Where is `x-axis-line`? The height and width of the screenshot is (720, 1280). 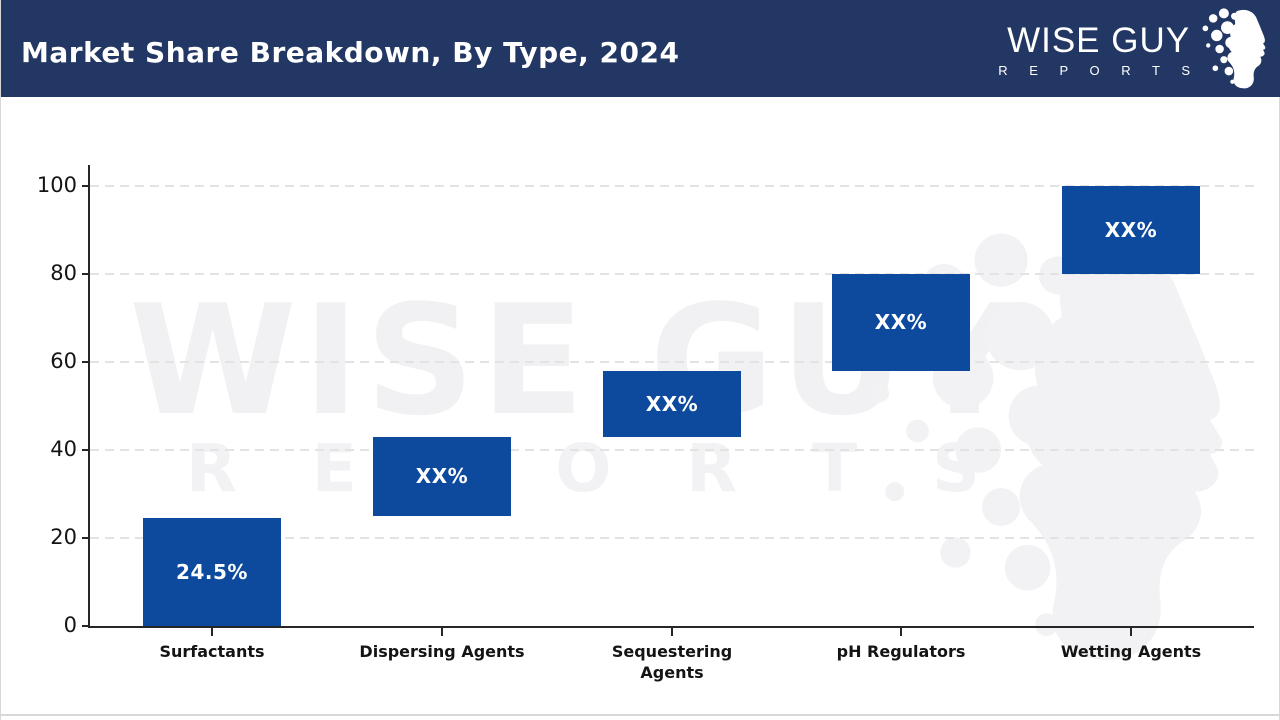 x-axis-line is located at coordinates (671, 627).